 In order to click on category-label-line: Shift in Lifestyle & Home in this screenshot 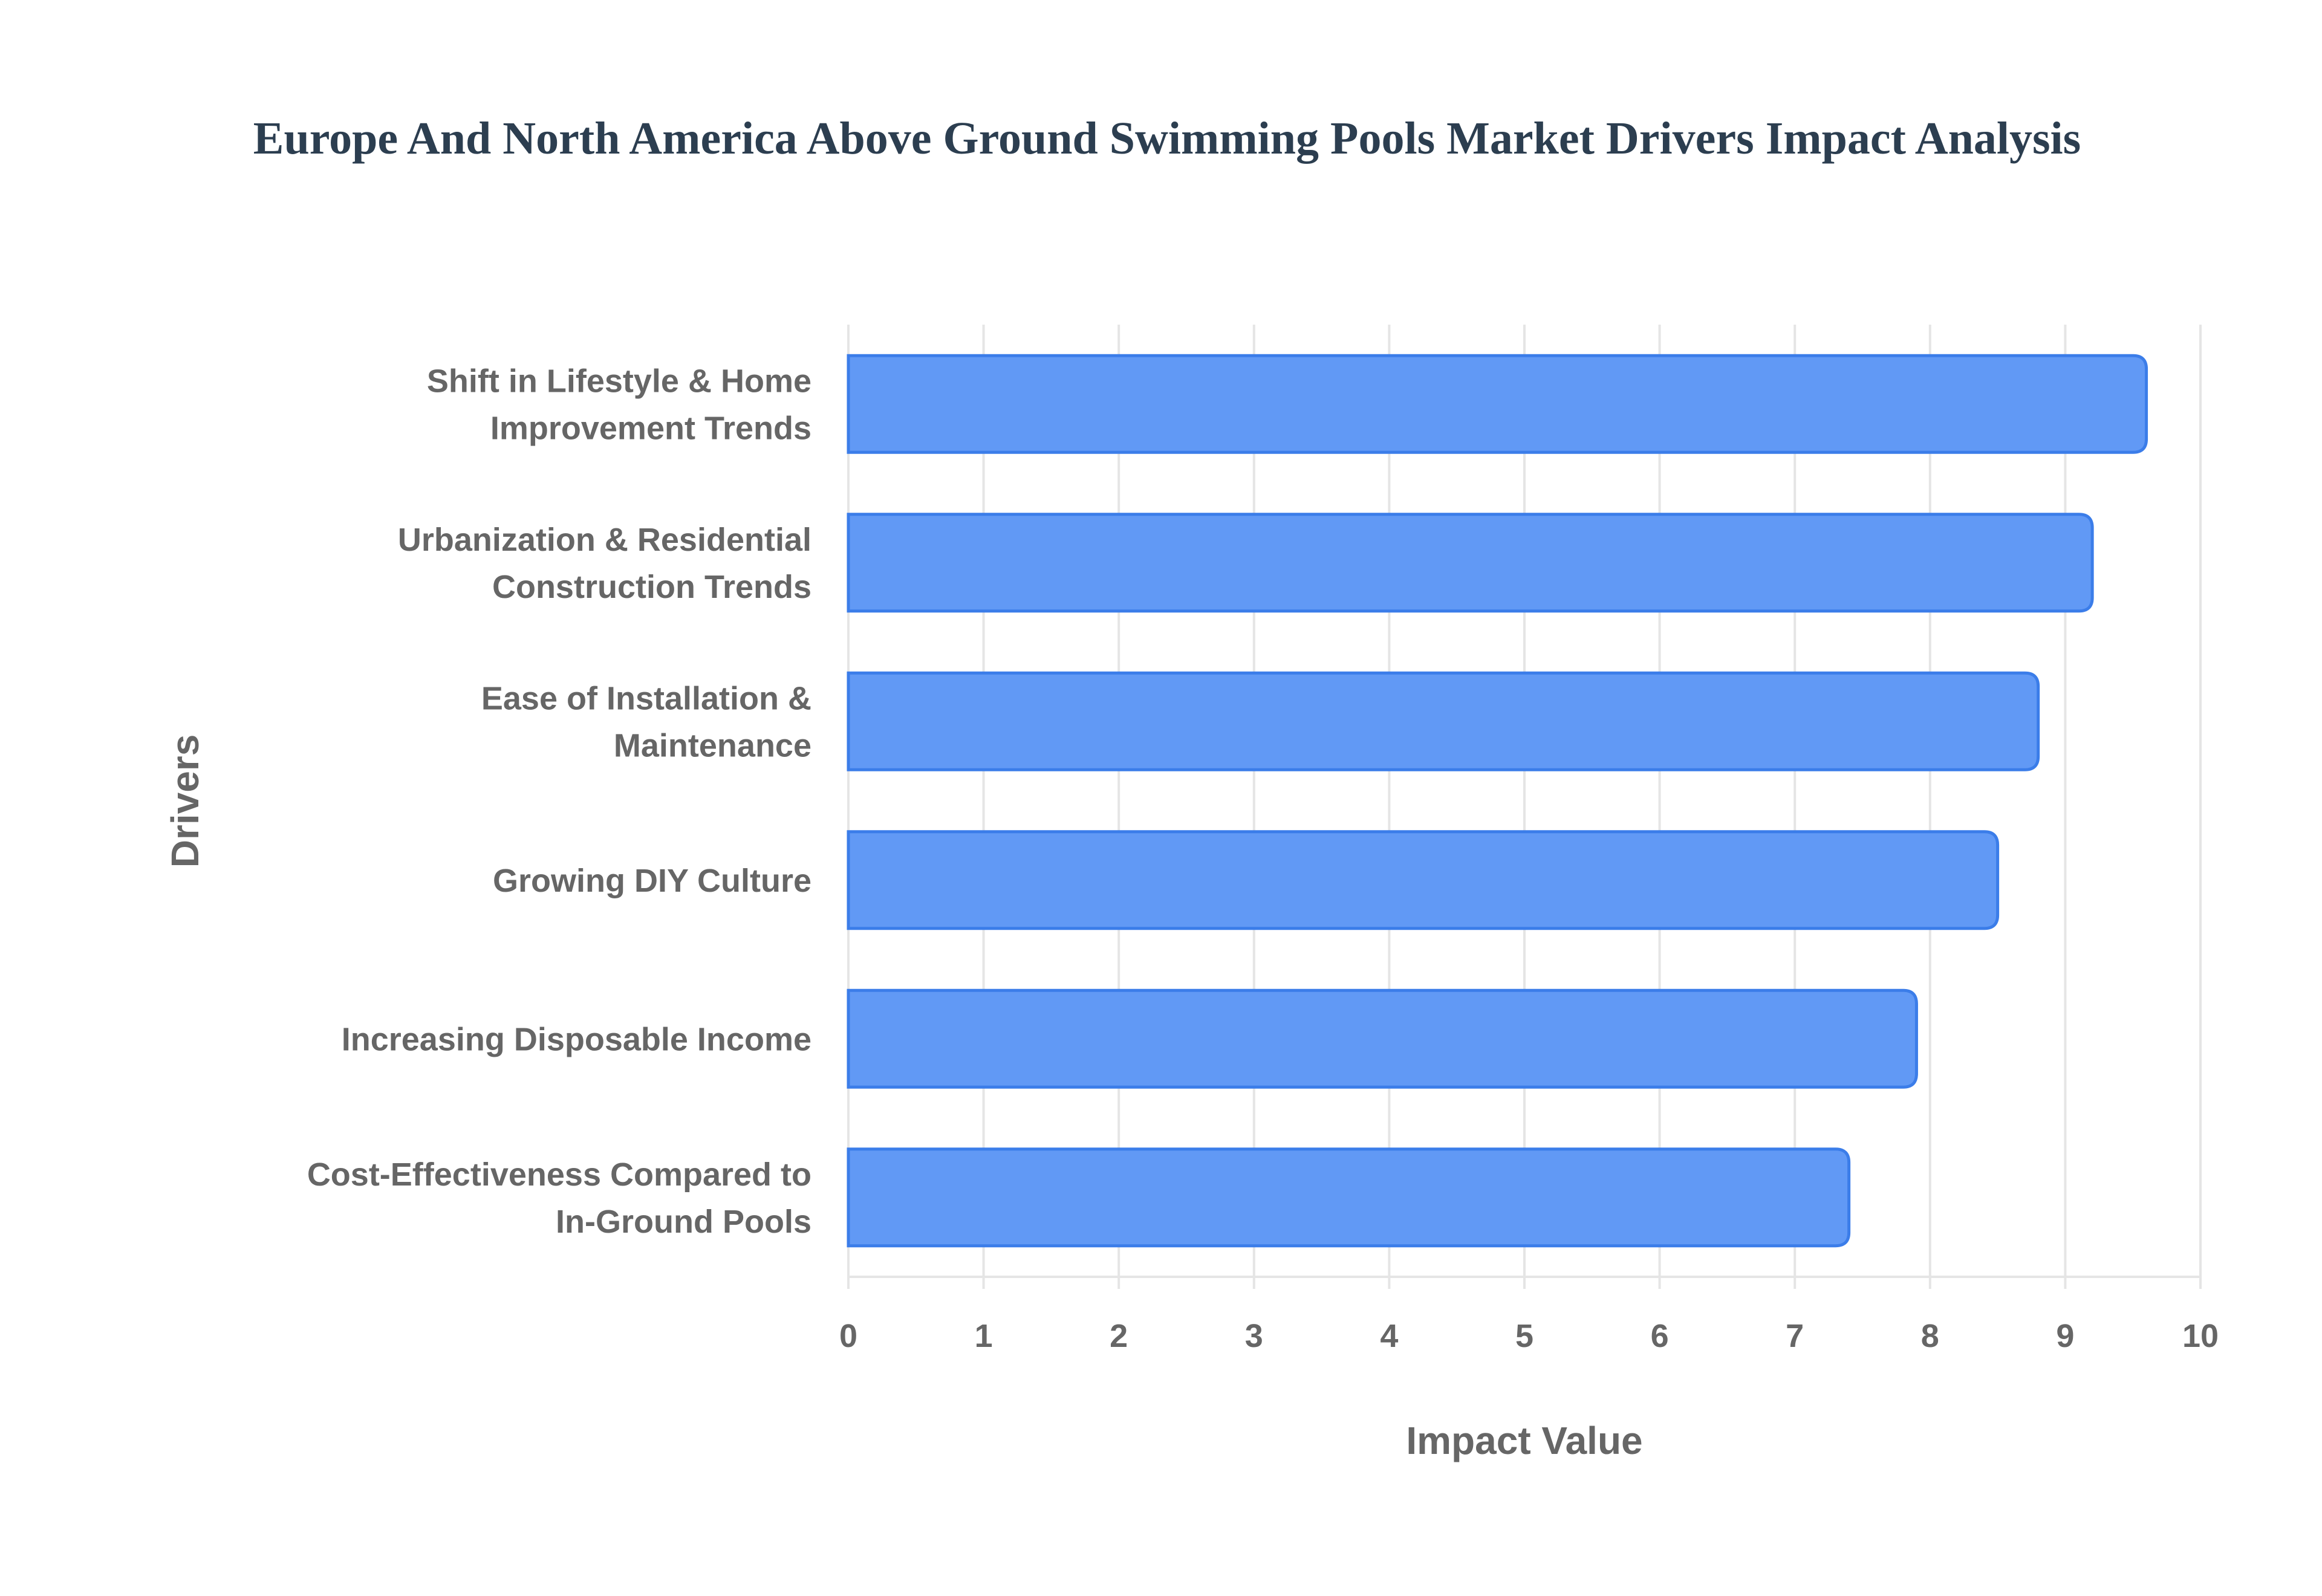, I will do `click(619, 381)`.